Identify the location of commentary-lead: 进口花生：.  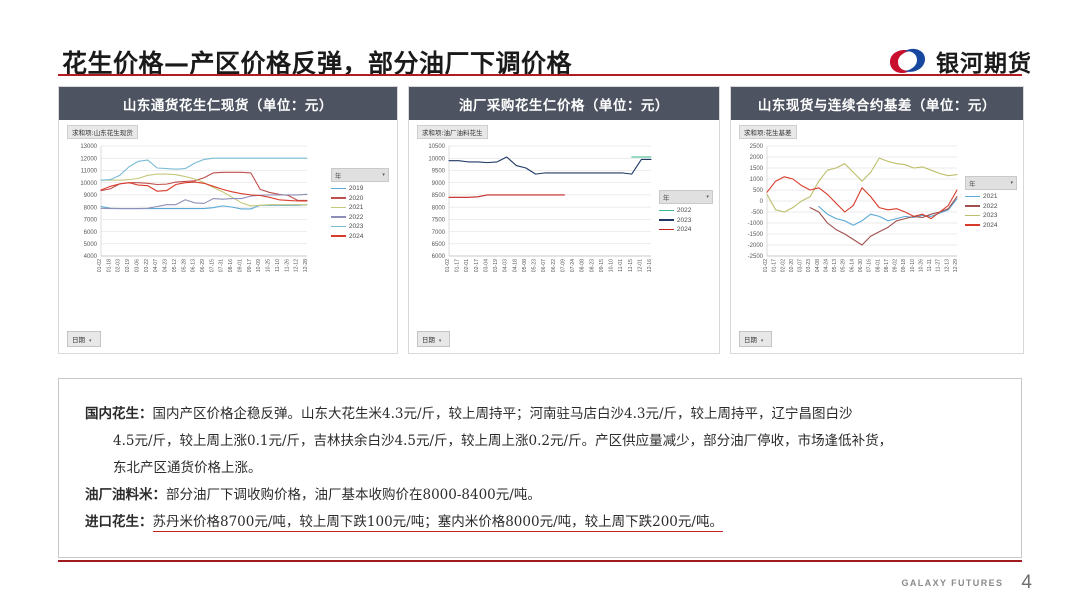
(119, 522).